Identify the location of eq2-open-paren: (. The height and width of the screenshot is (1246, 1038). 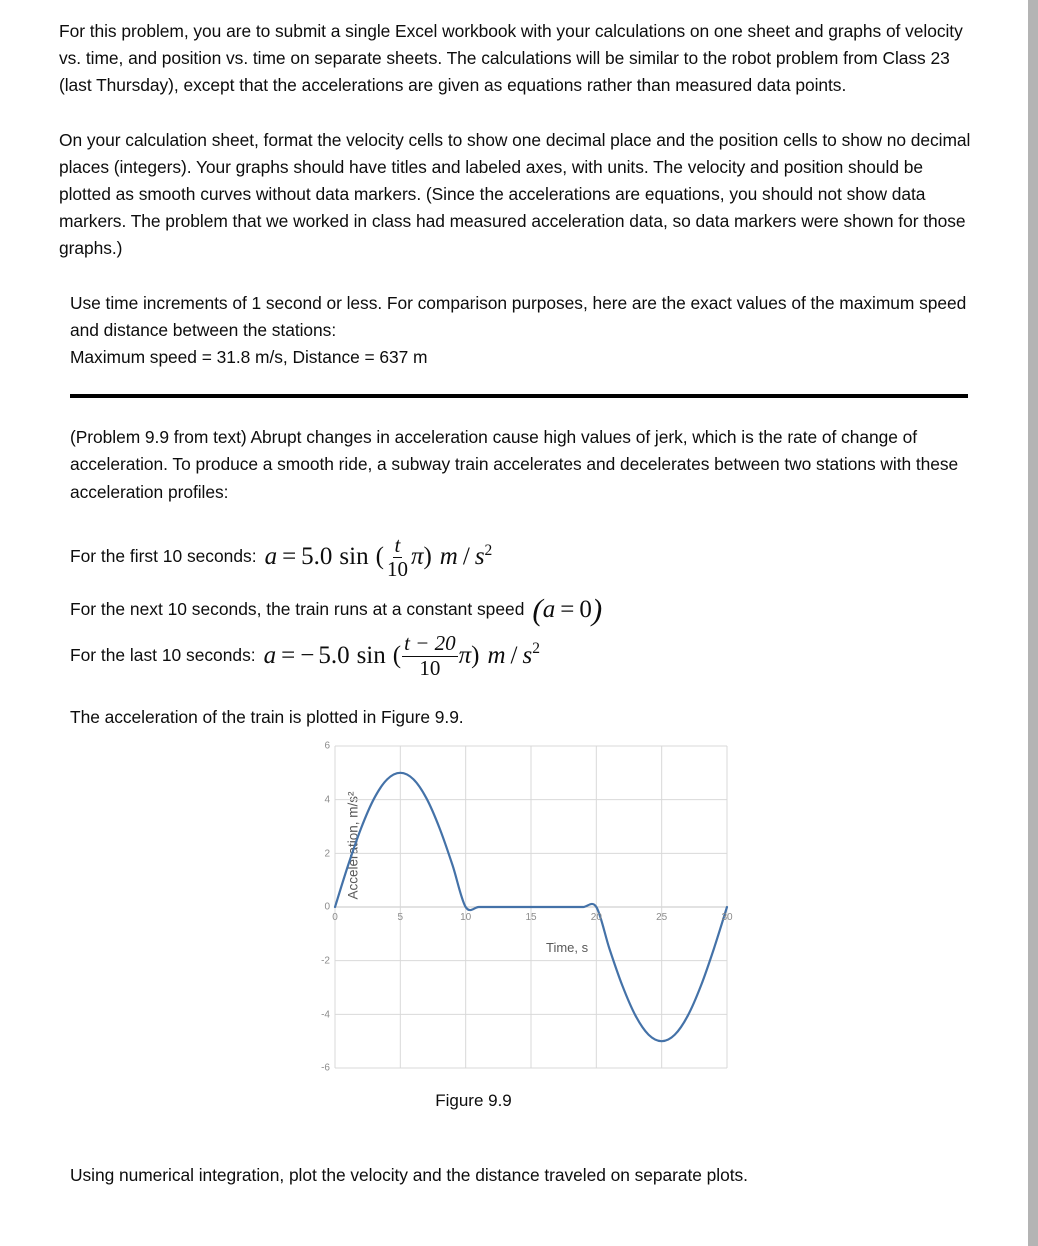
(537, 610).